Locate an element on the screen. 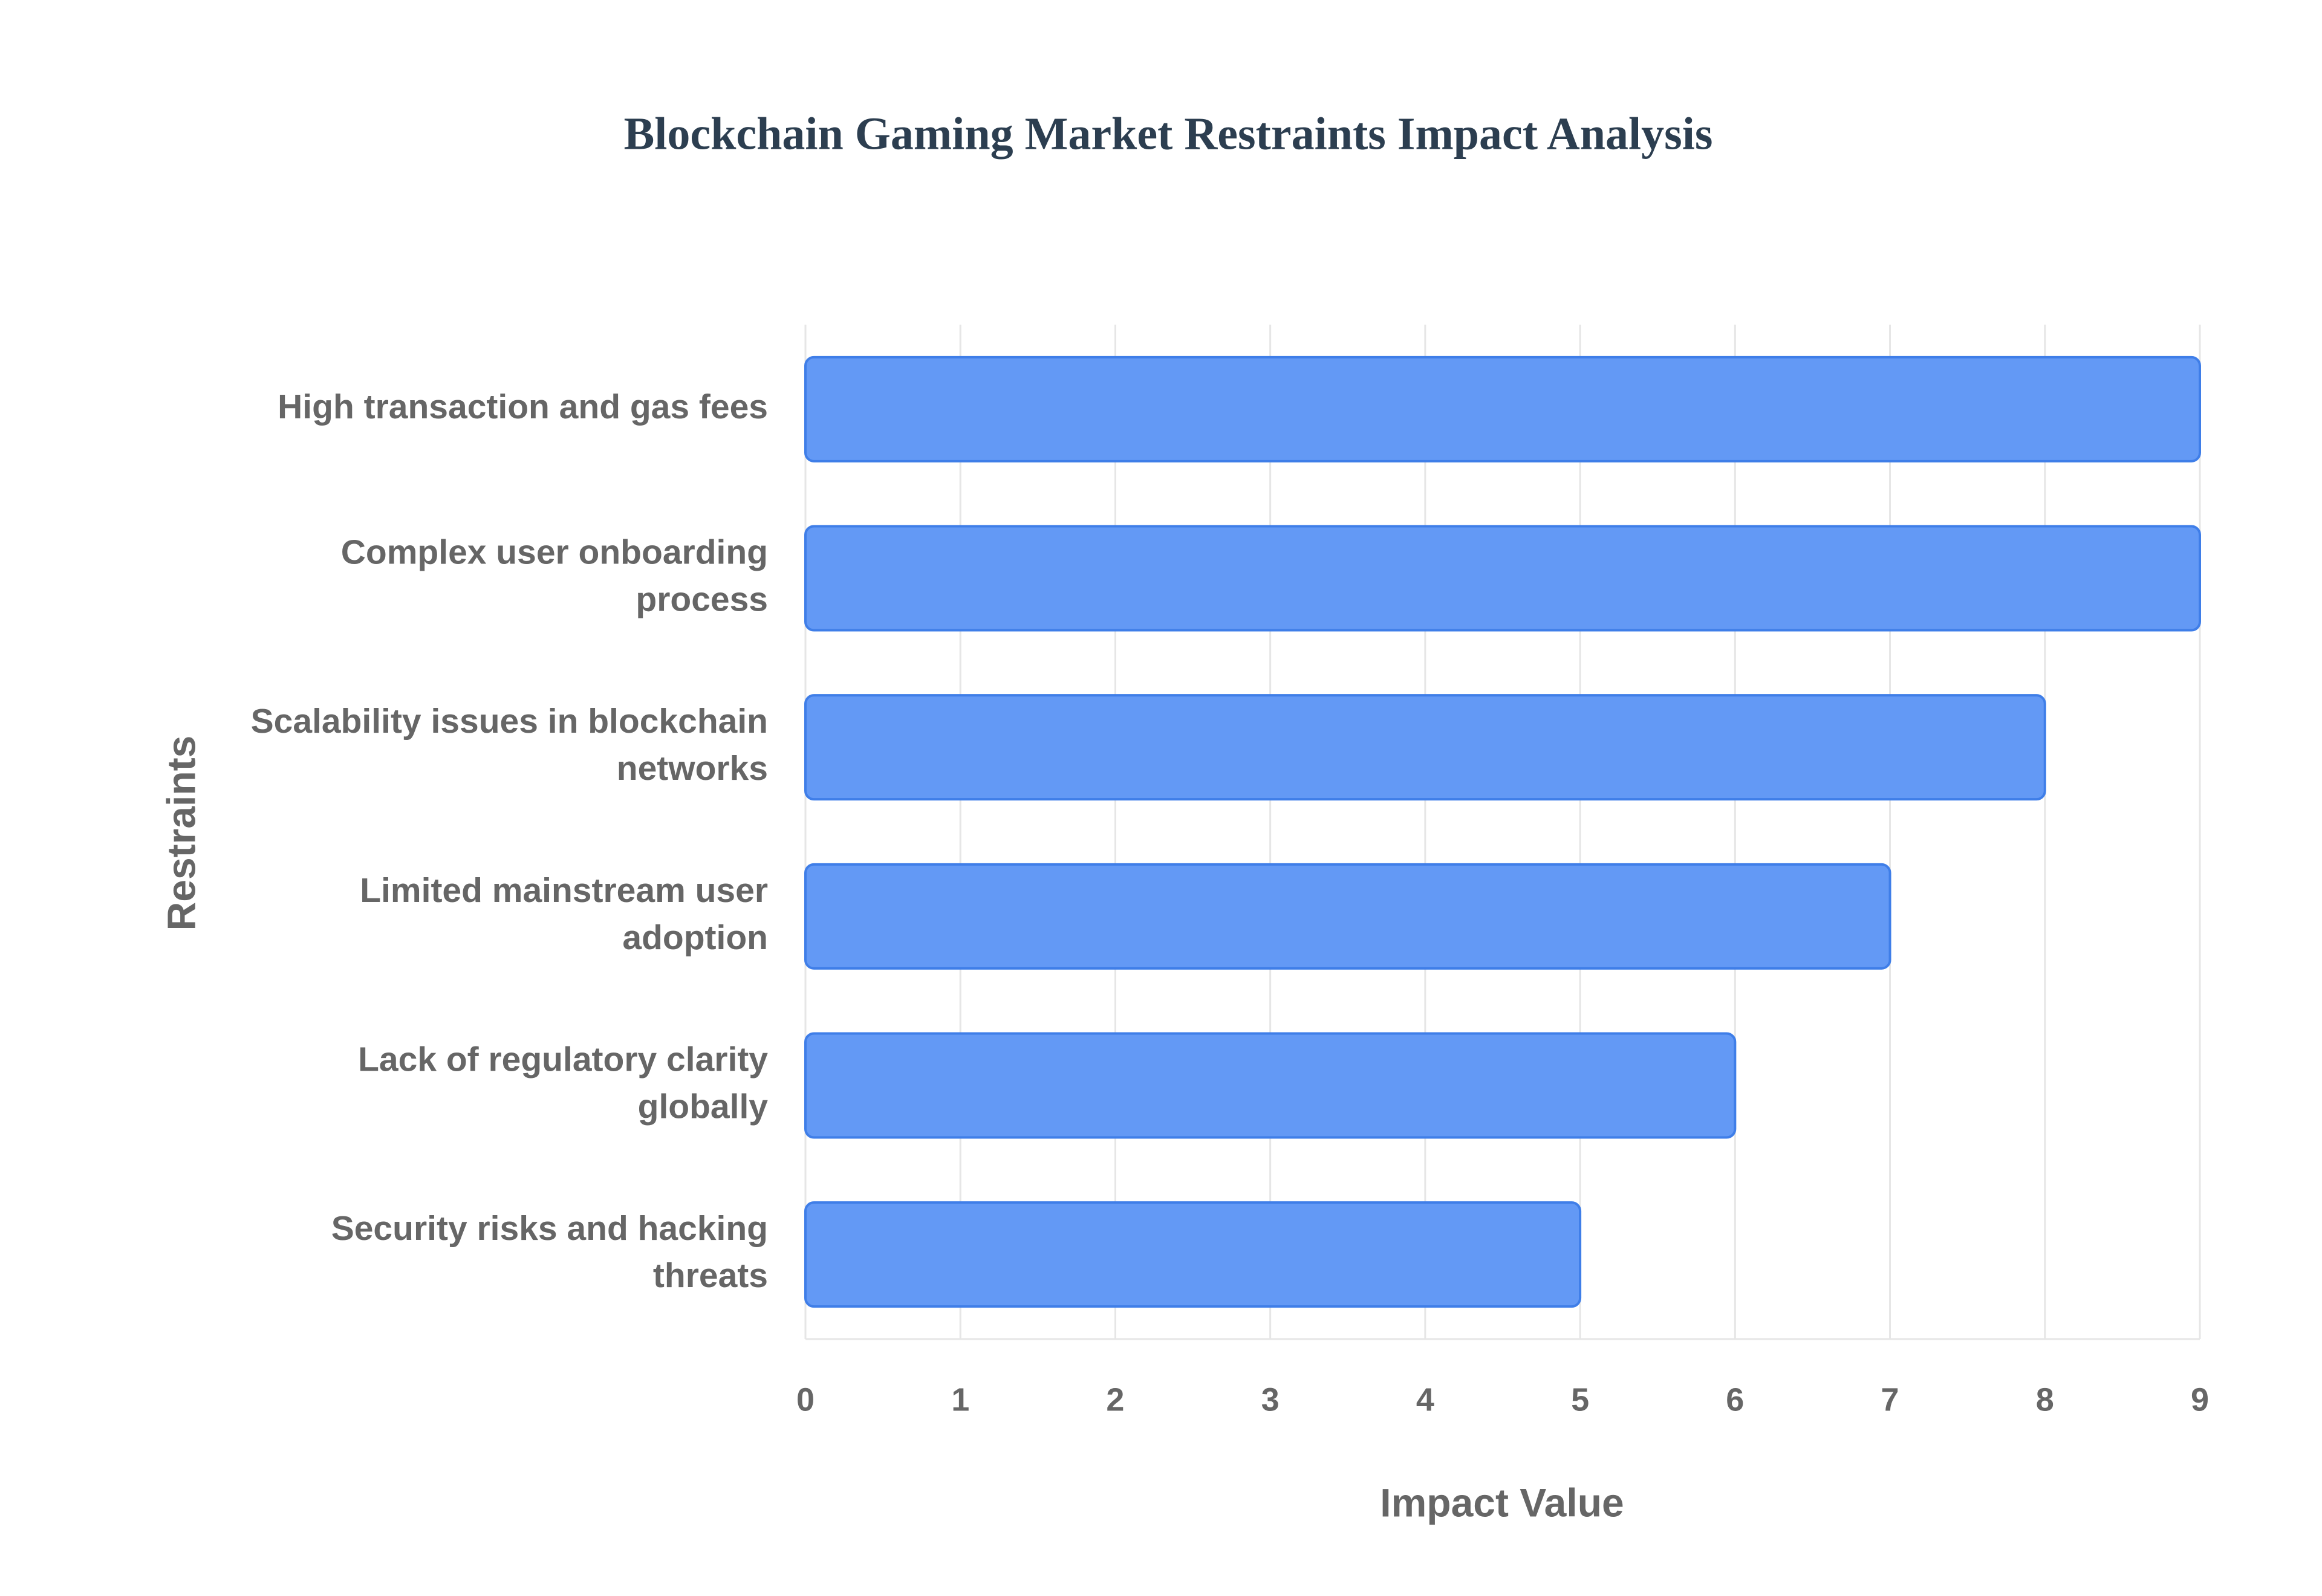 This screenshot has height=1596, width=2322. x-tick-label: 9 is located at coordinates (2200, 1399).